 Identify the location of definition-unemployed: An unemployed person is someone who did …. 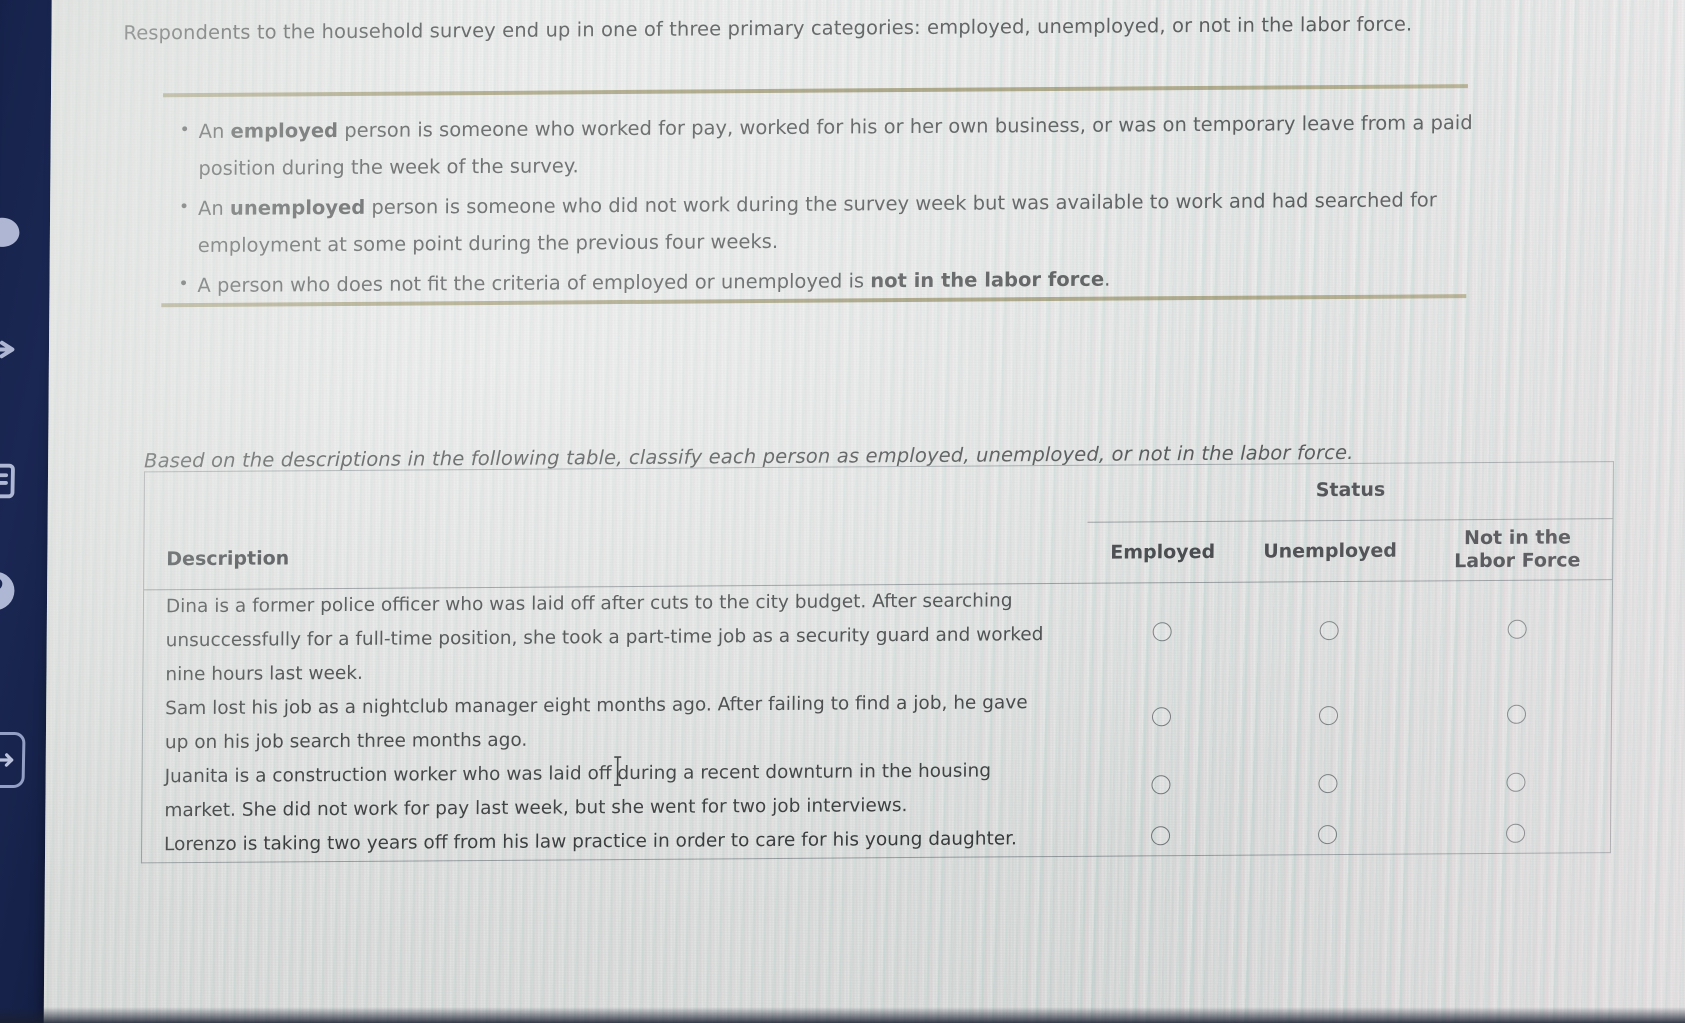
(843, 222).